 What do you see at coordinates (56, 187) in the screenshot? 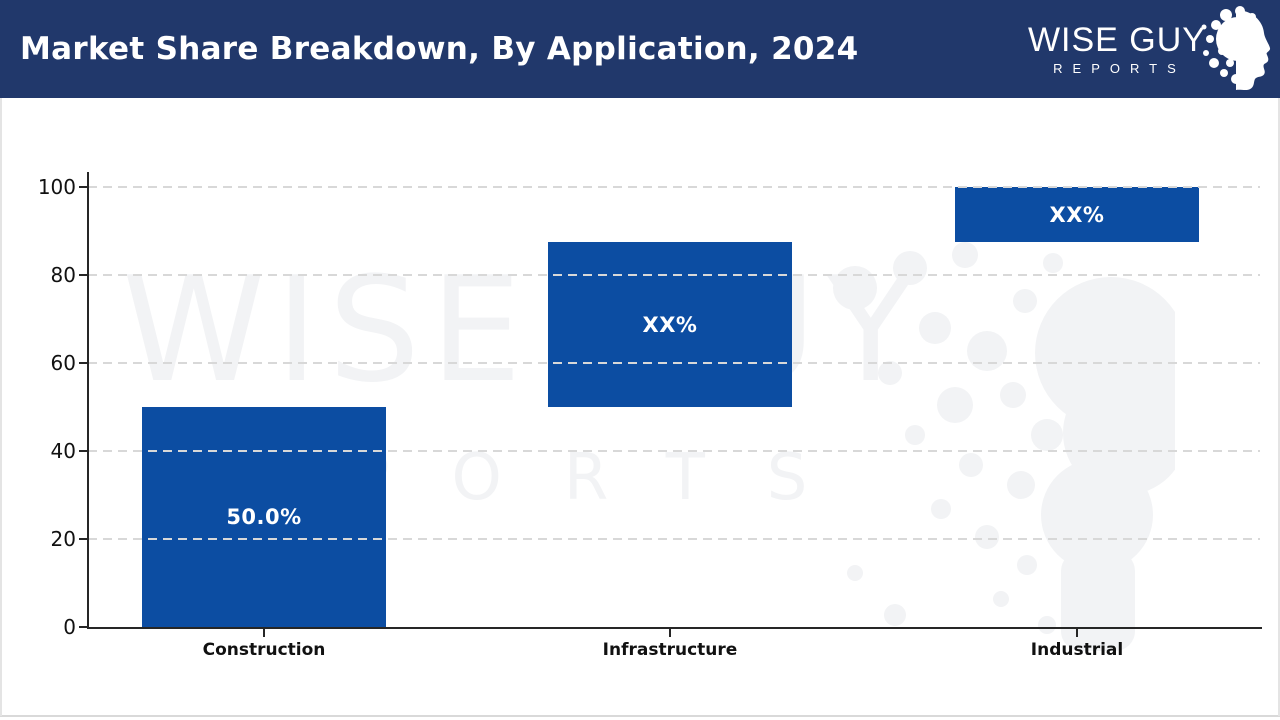
I see `y-tick-label: 100` at bounding box center [56, 187].